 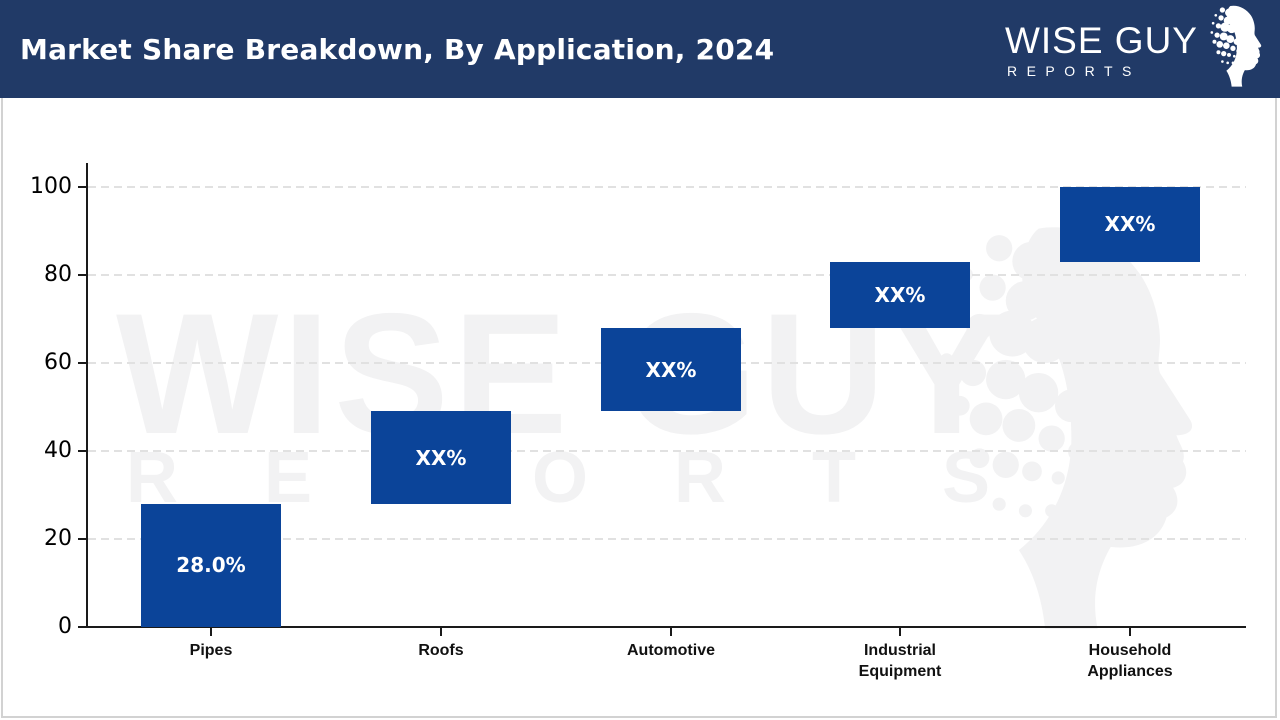 What do you see at coordinates (900, 661) in the screenshot?
I see `x-axis-label-industrial-equipment: Industrial Equipment` at bounding box center [900, 661].